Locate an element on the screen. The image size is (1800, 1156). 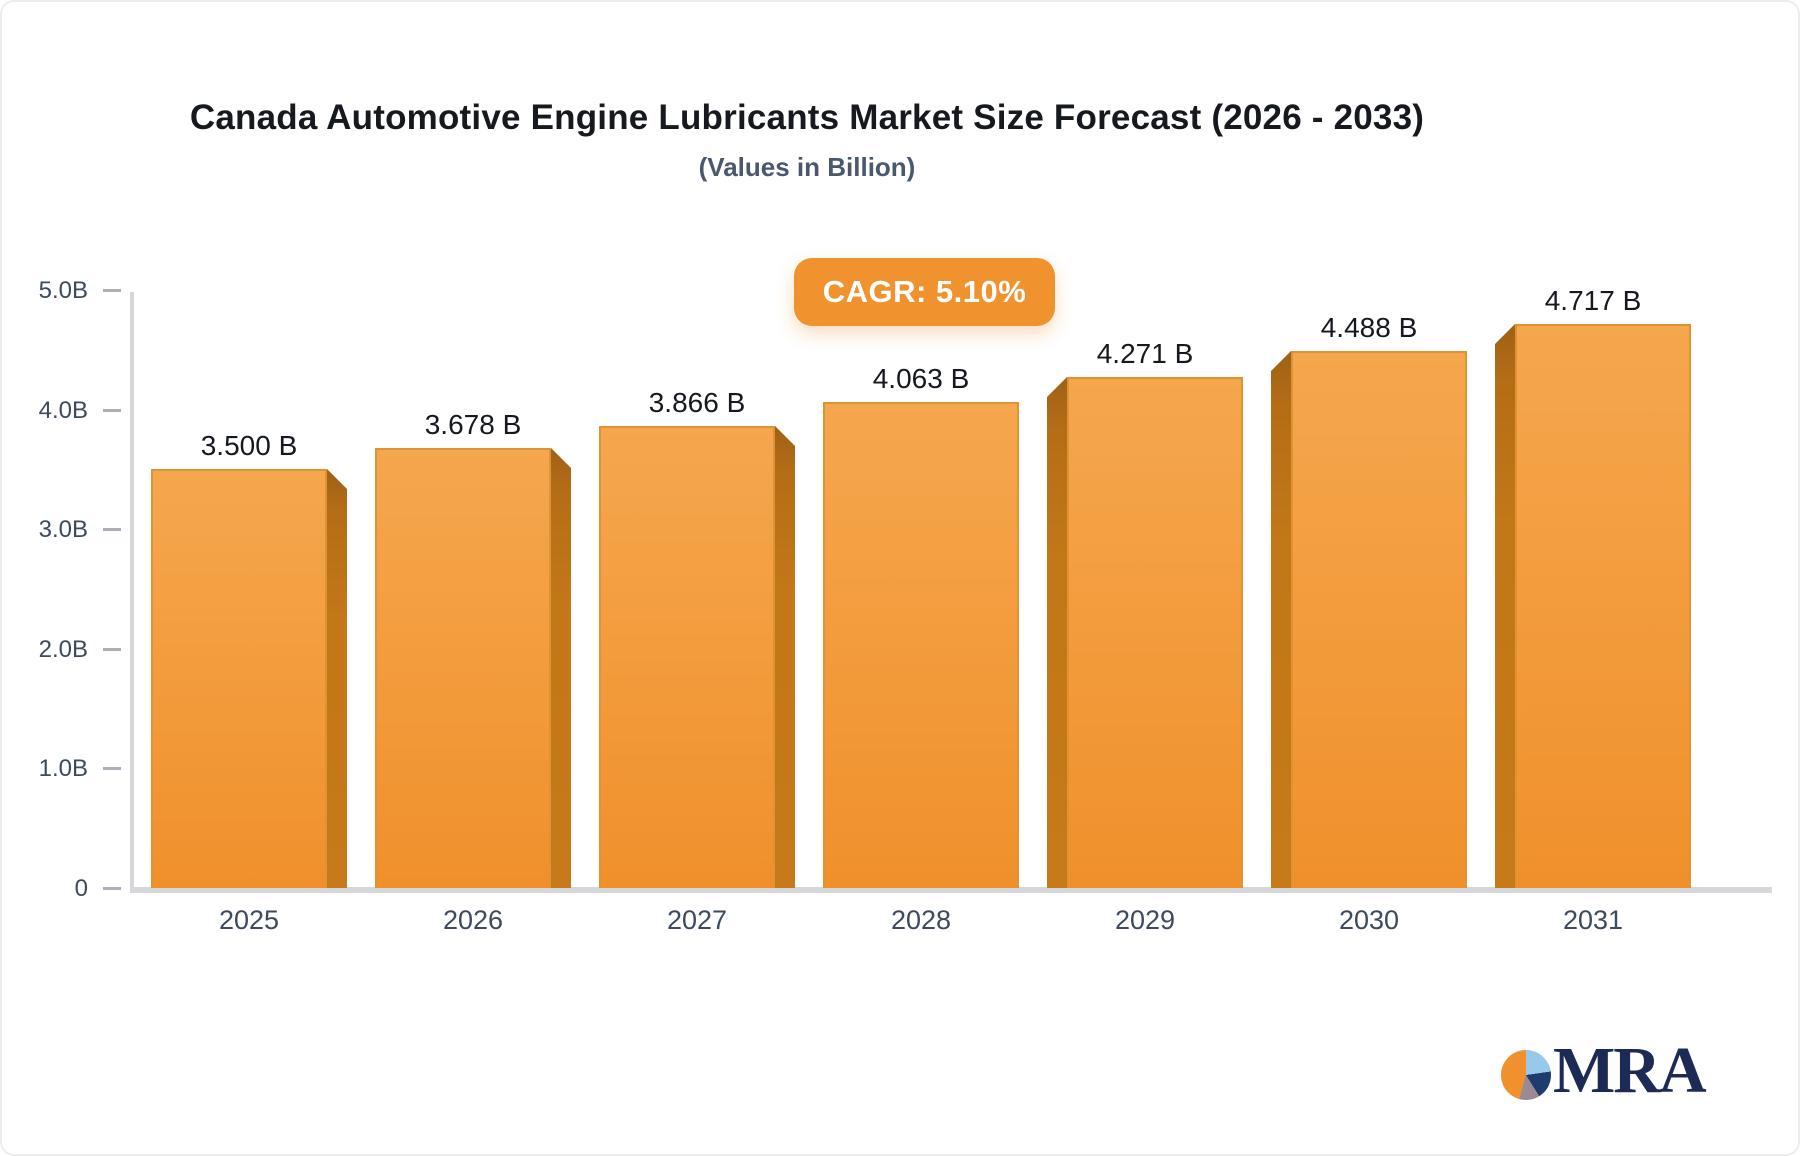
bar-2028: 4.063 B is located at coordinates (921, 625).